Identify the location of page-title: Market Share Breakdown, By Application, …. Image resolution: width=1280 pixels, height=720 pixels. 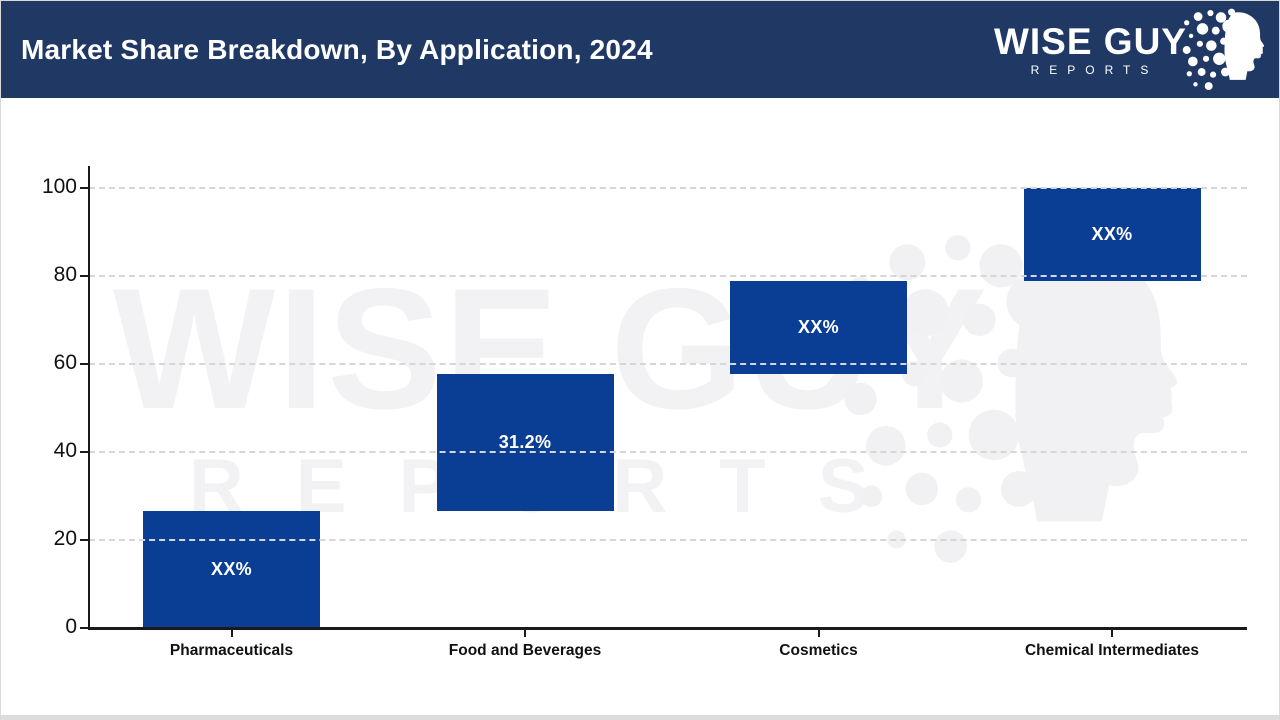
(337, 49).